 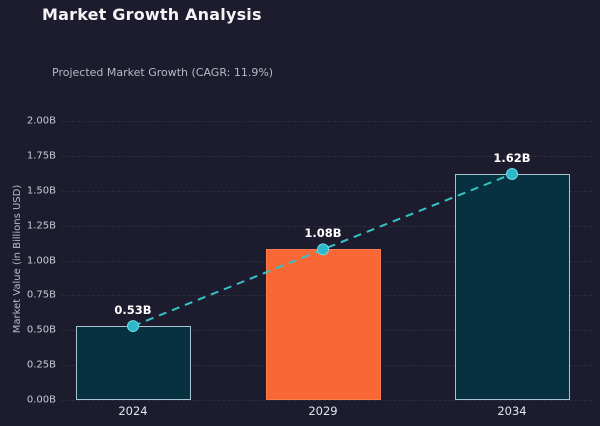 I want to click on x-tick-label-2034: 2034, so click(x=512, y=411).